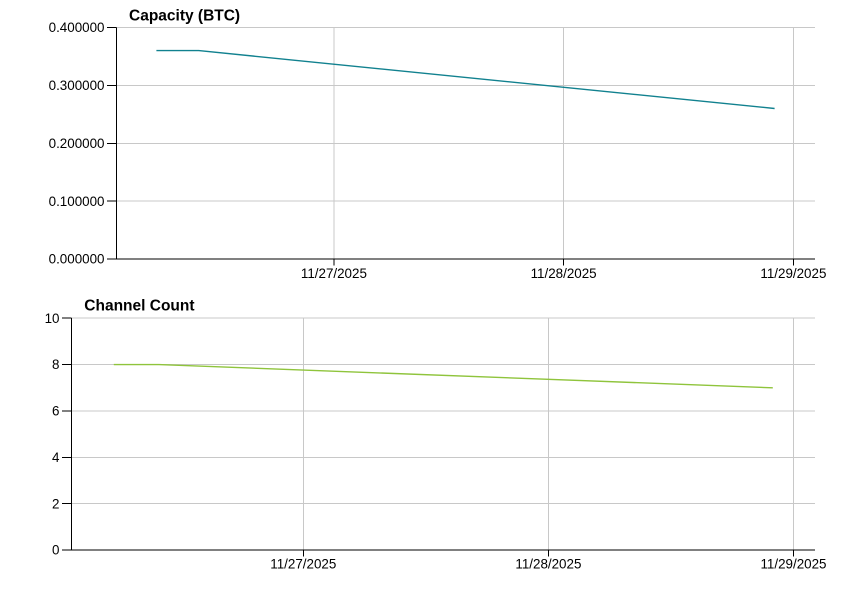  What do you see at coordinates (55, 364) in the screenshot?
I see `svg-text: 8` at bounding box center [55, 364].